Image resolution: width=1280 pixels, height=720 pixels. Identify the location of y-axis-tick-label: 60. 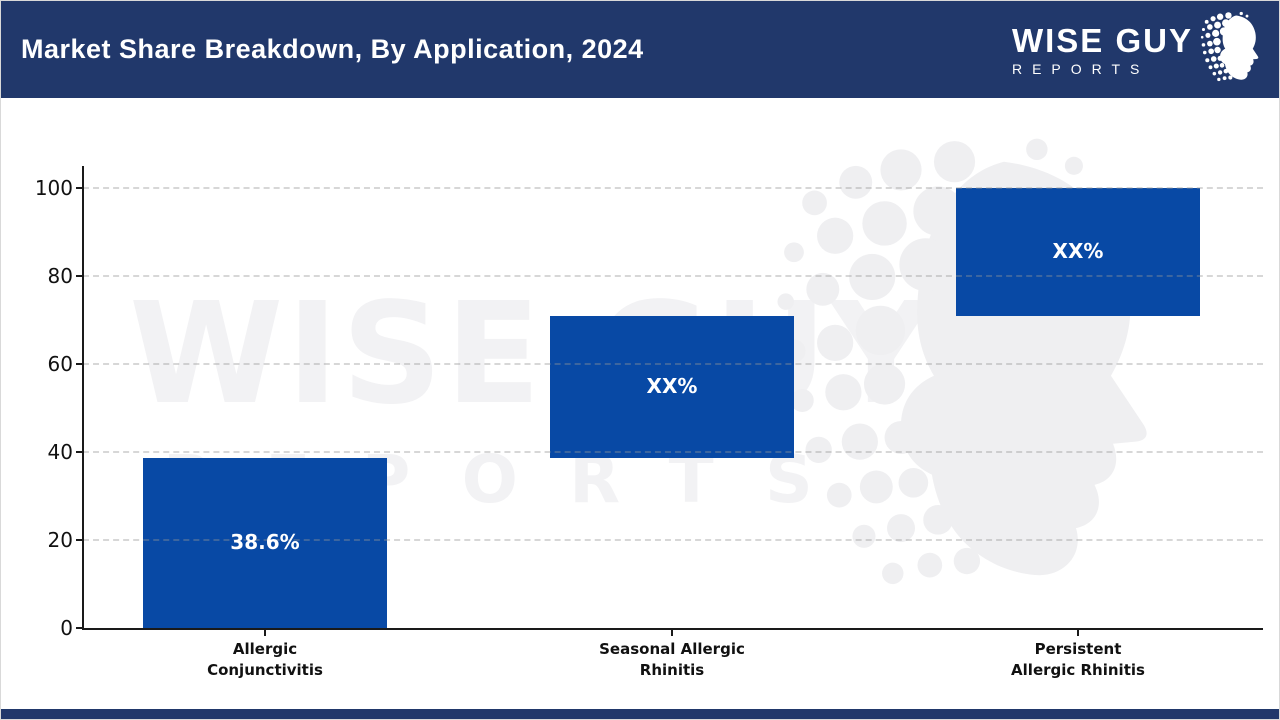
(60, 364).